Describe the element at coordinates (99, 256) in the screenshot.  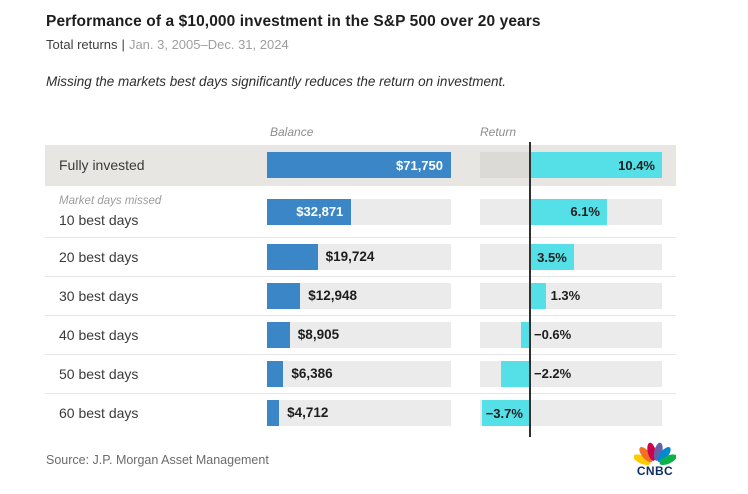
I see `row-label-text: 20 best days` at that location.